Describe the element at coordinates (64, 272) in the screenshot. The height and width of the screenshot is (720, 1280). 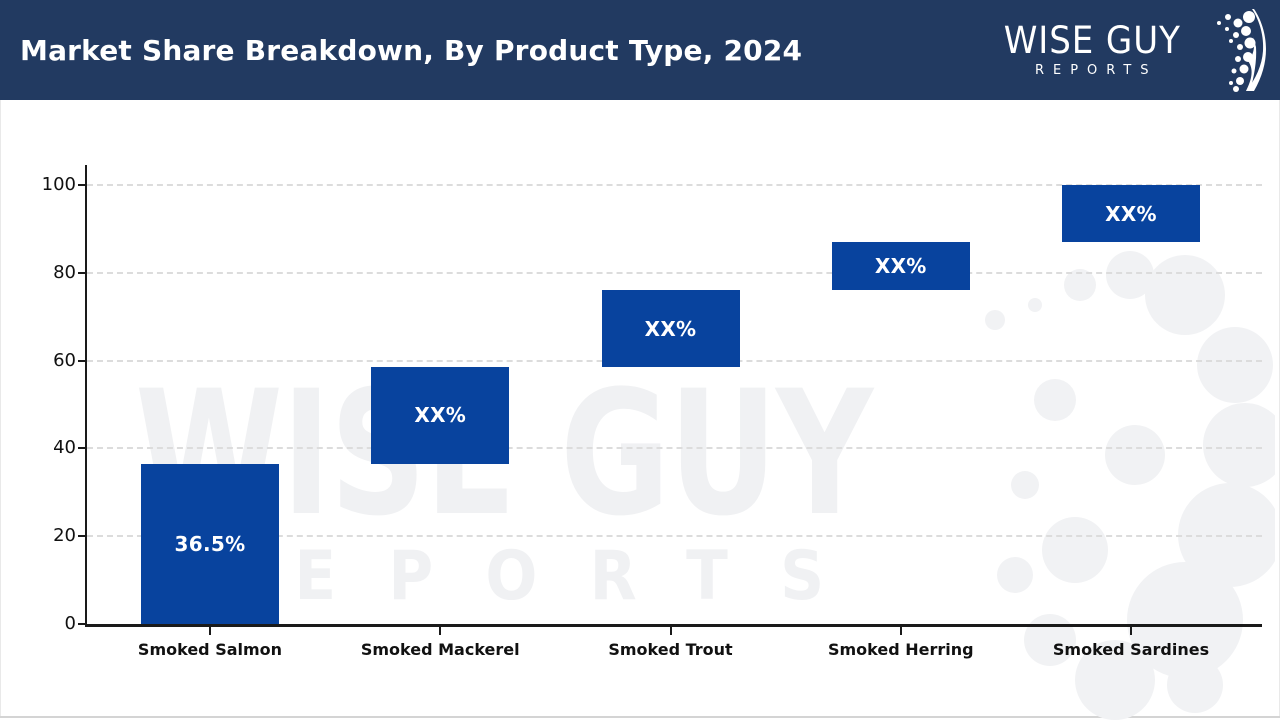
I see `y-tick-label: 80` at that location.